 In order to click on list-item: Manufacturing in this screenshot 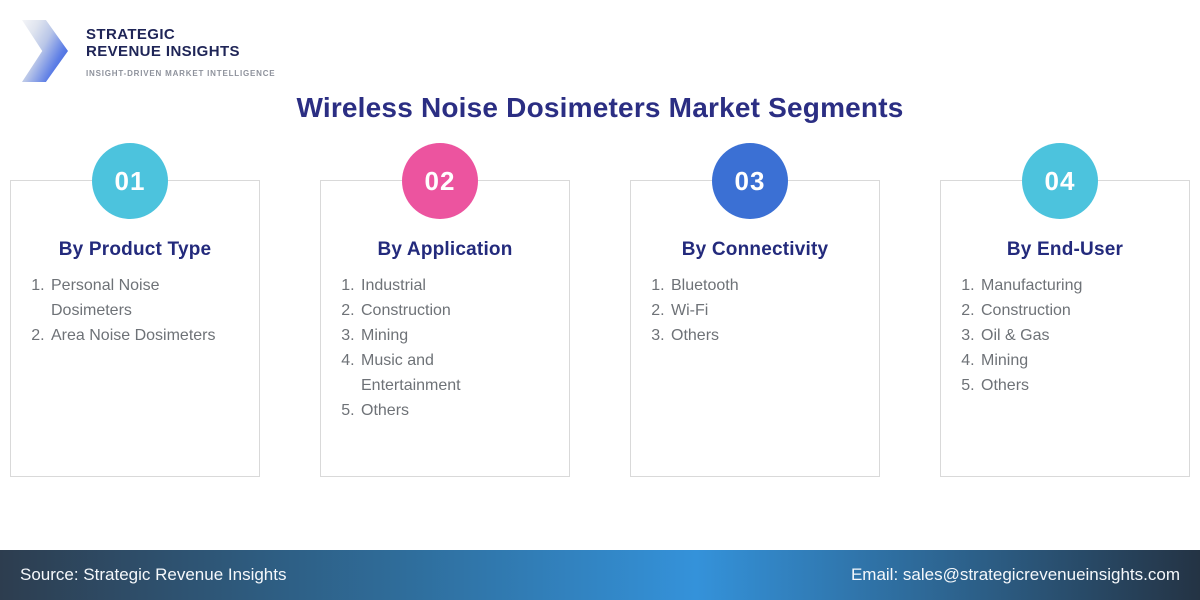, I will do `click(1064, 285)`.